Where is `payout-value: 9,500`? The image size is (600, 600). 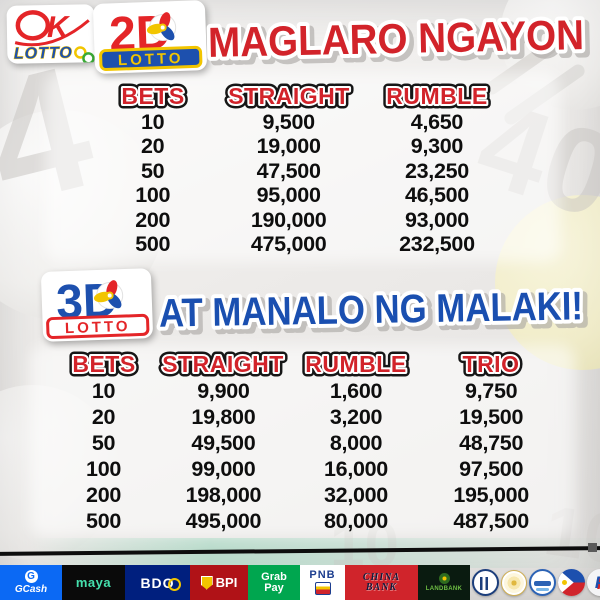 payout-value: 9,500 is located at coordinates (288, 121).